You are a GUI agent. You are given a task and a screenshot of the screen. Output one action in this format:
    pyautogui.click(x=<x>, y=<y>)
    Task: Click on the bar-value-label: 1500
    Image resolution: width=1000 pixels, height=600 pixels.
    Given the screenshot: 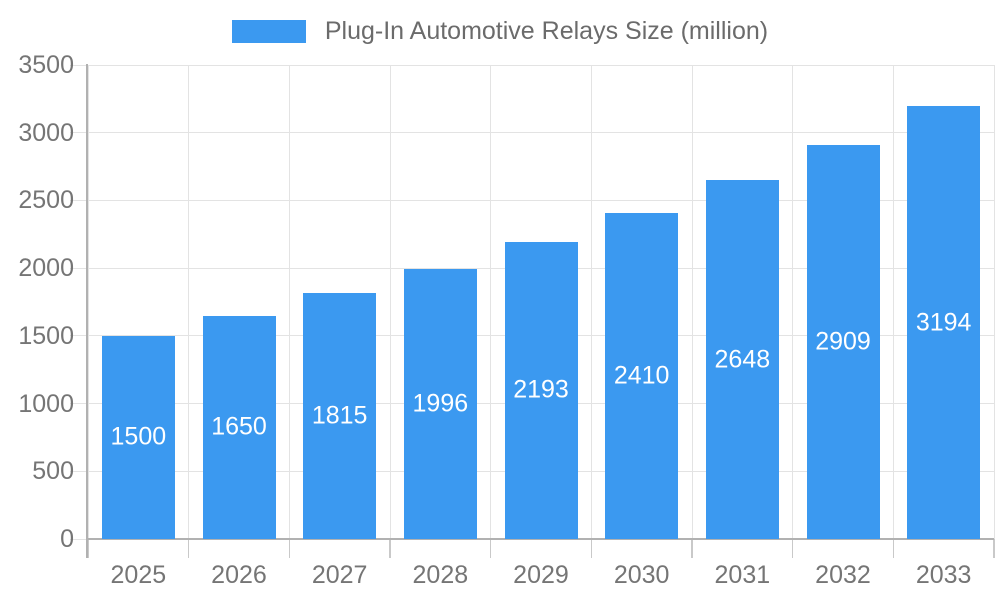 What is the action you would take?
    pyautogui.click(x=138, y=436)
    